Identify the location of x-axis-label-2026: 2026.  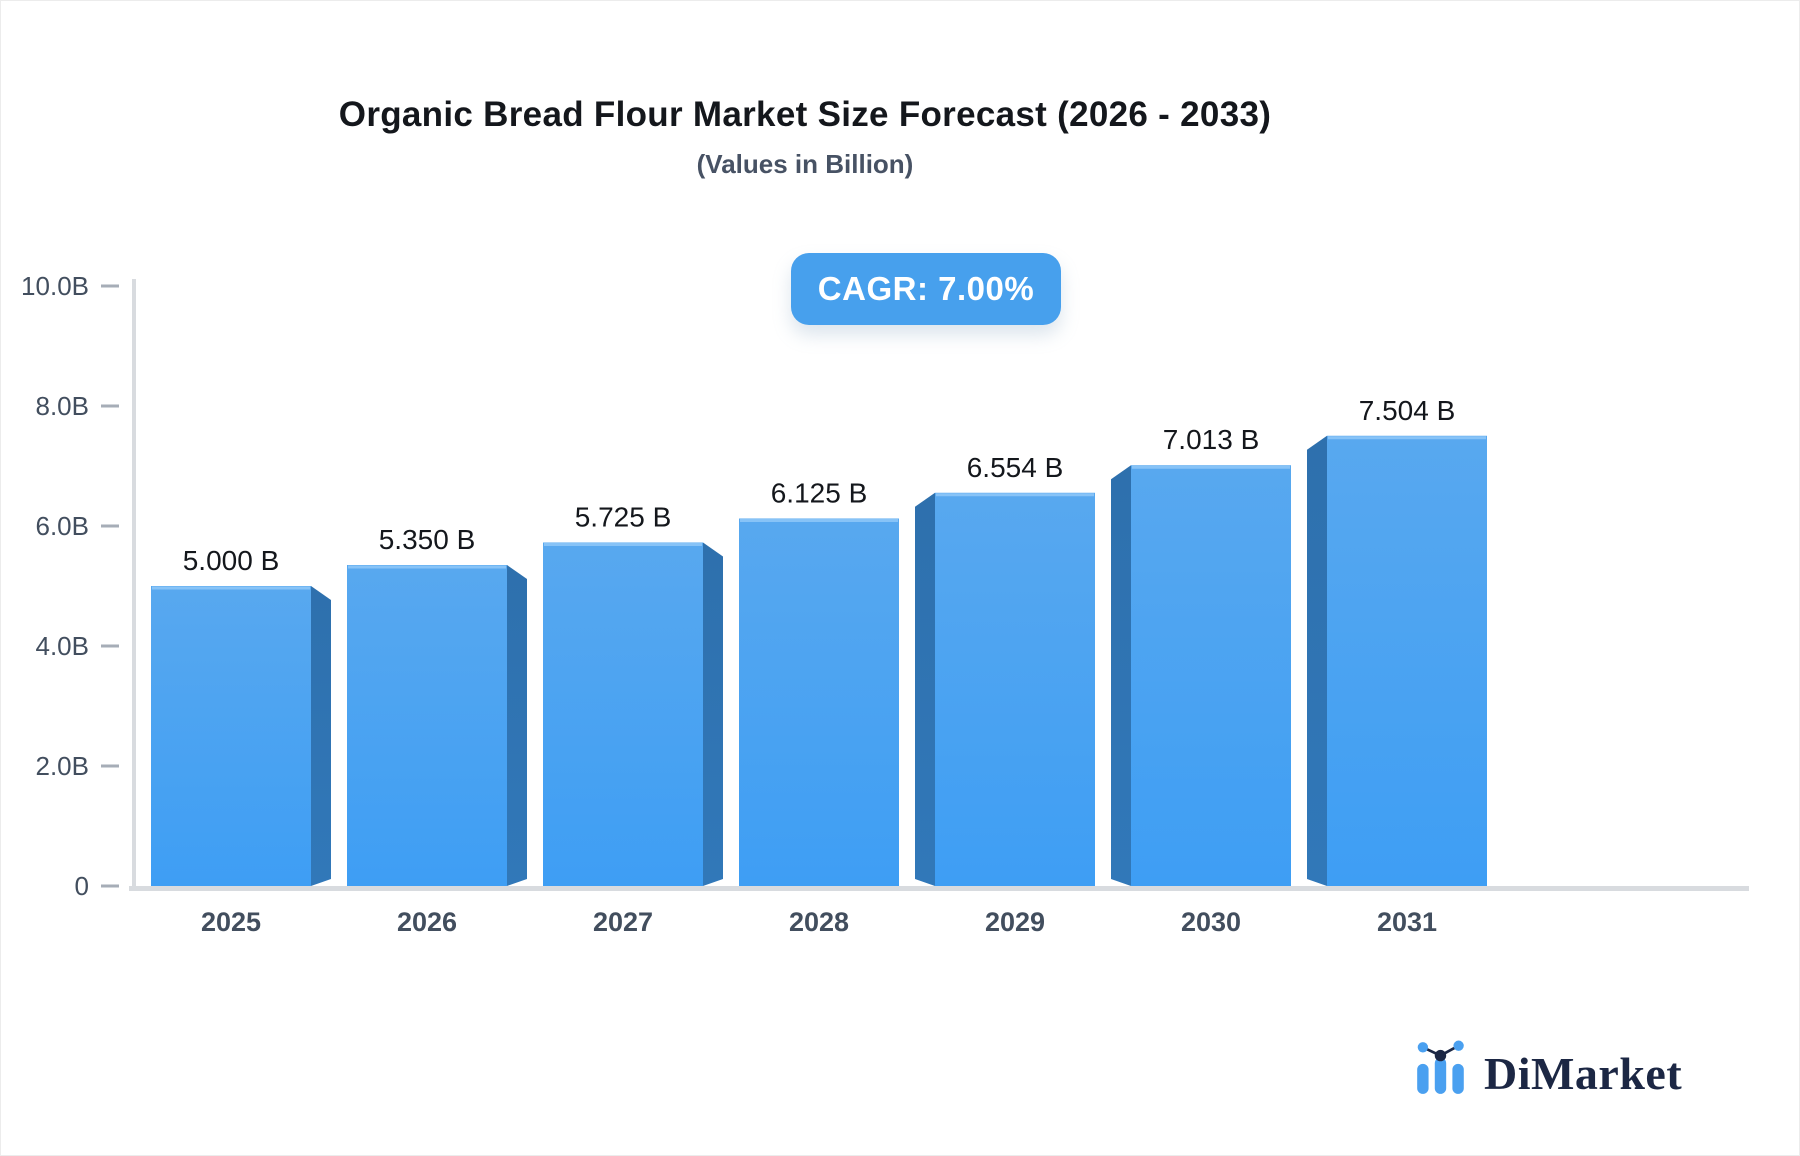
(427, 922).